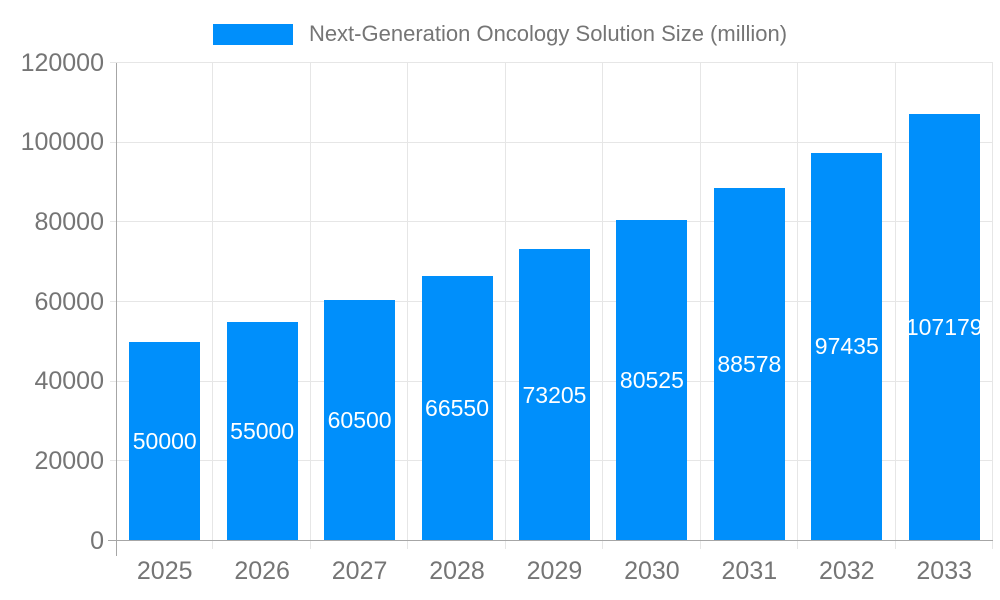  Describe the element at coordinates (69, 301) in the screenshot. I see `y-tick-label: 60000` at that location.